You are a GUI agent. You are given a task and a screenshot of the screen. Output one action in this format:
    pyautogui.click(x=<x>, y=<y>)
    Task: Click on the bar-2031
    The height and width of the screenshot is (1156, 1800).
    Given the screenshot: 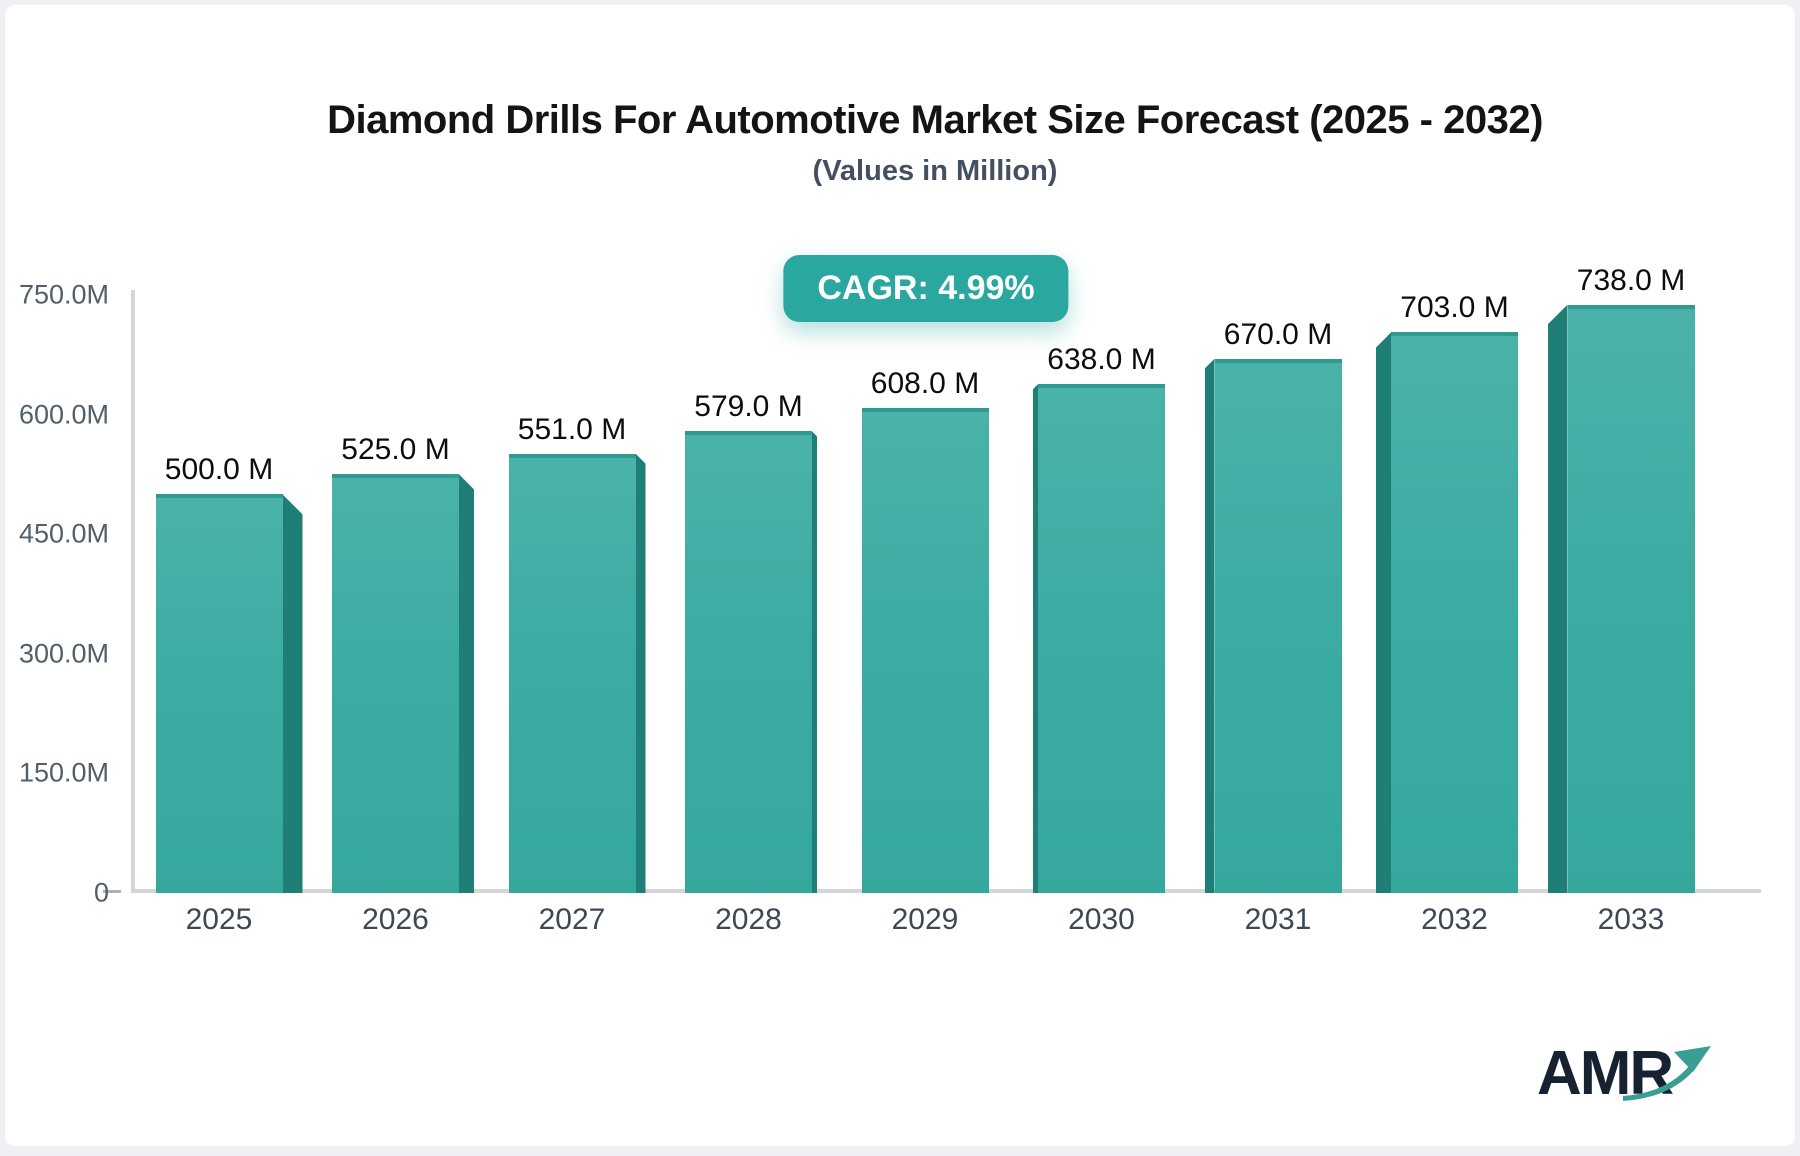 What is the action you would take?
    pyautogui.click(x=1278, y=625)
    